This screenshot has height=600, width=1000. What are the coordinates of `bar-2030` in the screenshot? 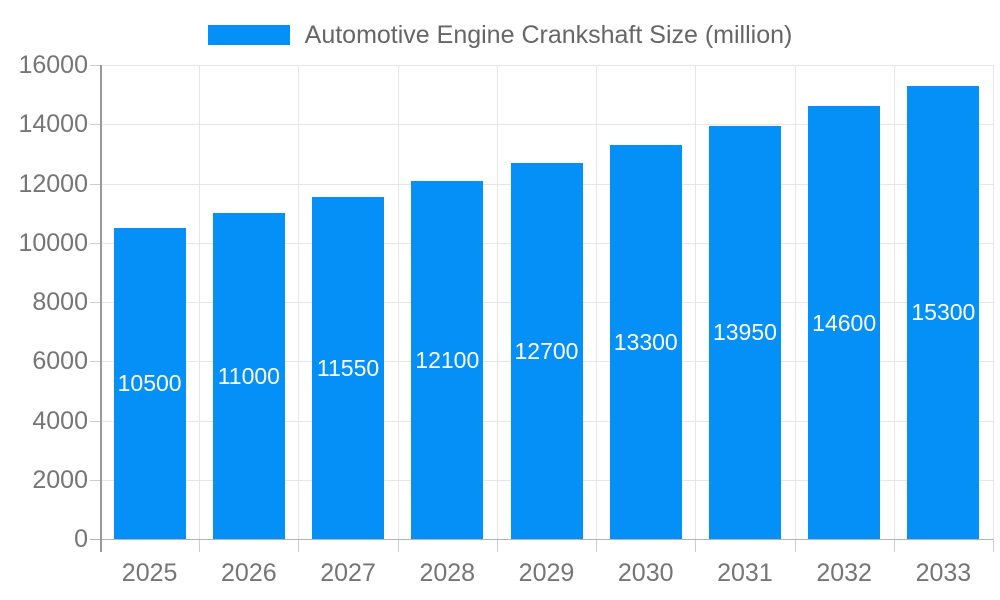 It's located at (645, 341).